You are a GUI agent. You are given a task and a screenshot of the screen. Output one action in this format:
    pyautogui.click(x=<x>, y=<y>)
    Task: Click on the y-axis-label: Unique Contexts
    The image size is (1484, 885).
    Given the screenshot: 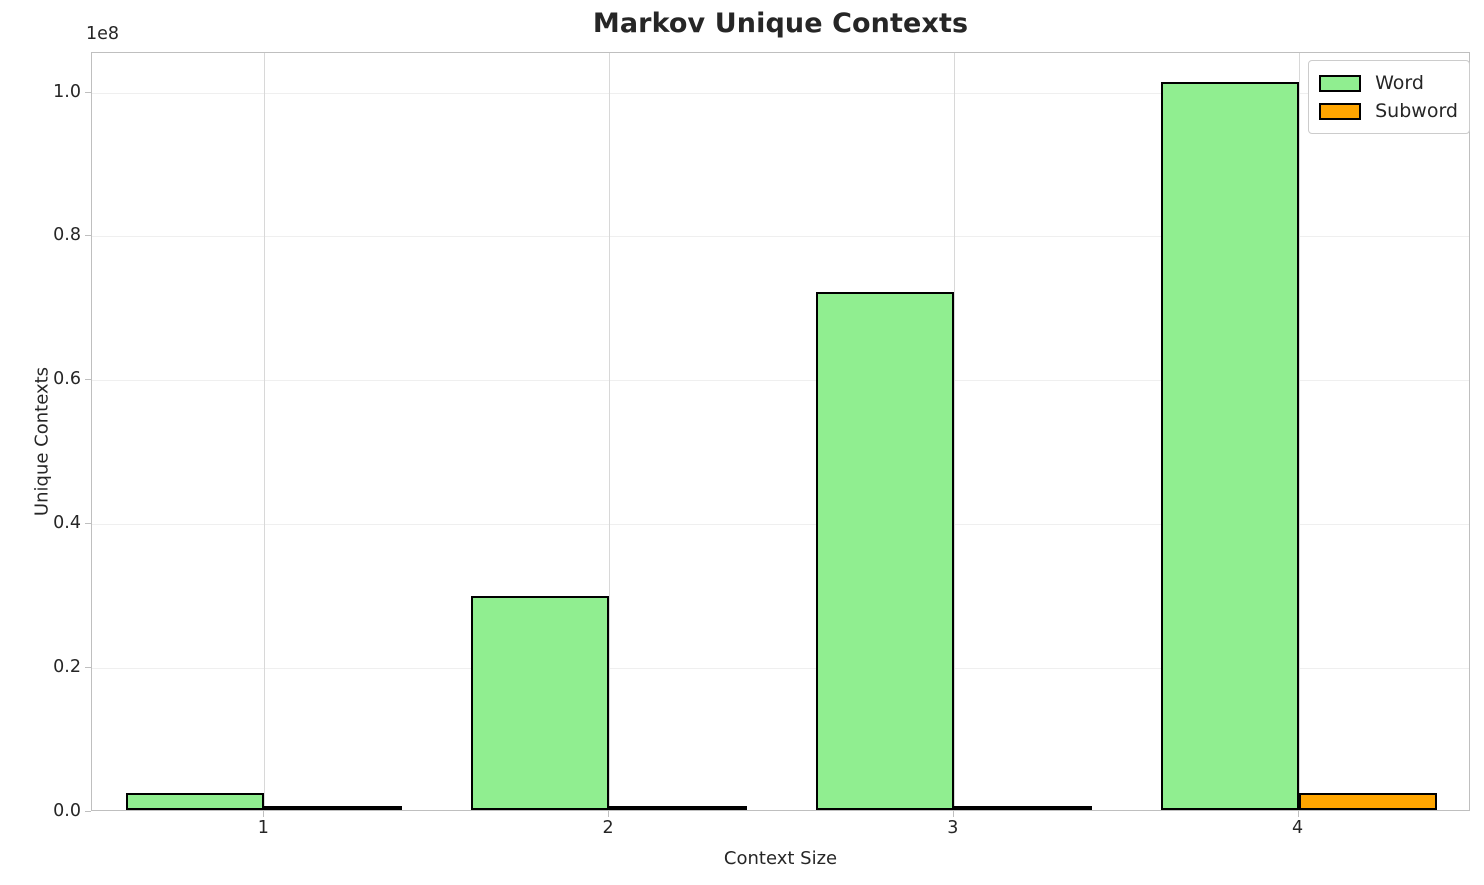 What is the action you would take?
    pyautogui.click(x=42, y=441)
    